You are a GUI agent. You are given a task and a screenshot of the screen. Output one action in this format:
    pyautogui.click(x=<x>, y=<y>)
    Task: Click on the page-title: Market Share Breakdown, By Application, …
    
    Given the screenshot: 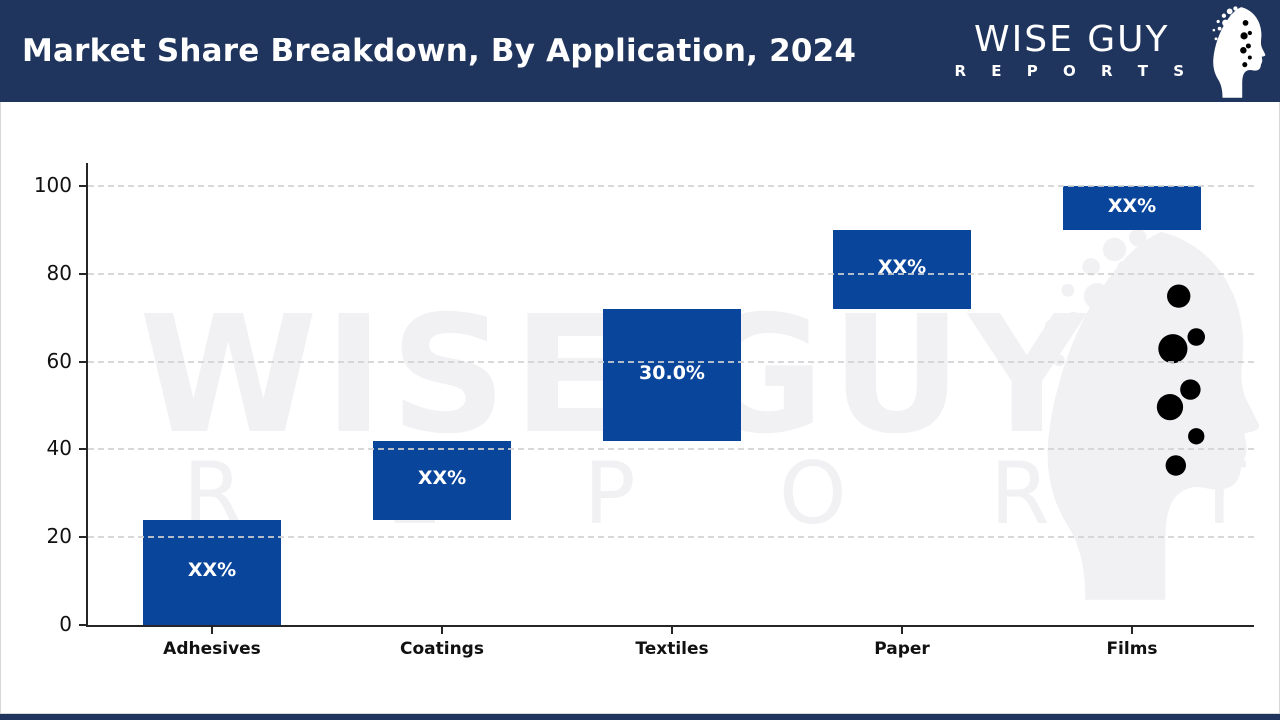 What is the action you would take?
    pyautogui.click(x=439, y=51)
    